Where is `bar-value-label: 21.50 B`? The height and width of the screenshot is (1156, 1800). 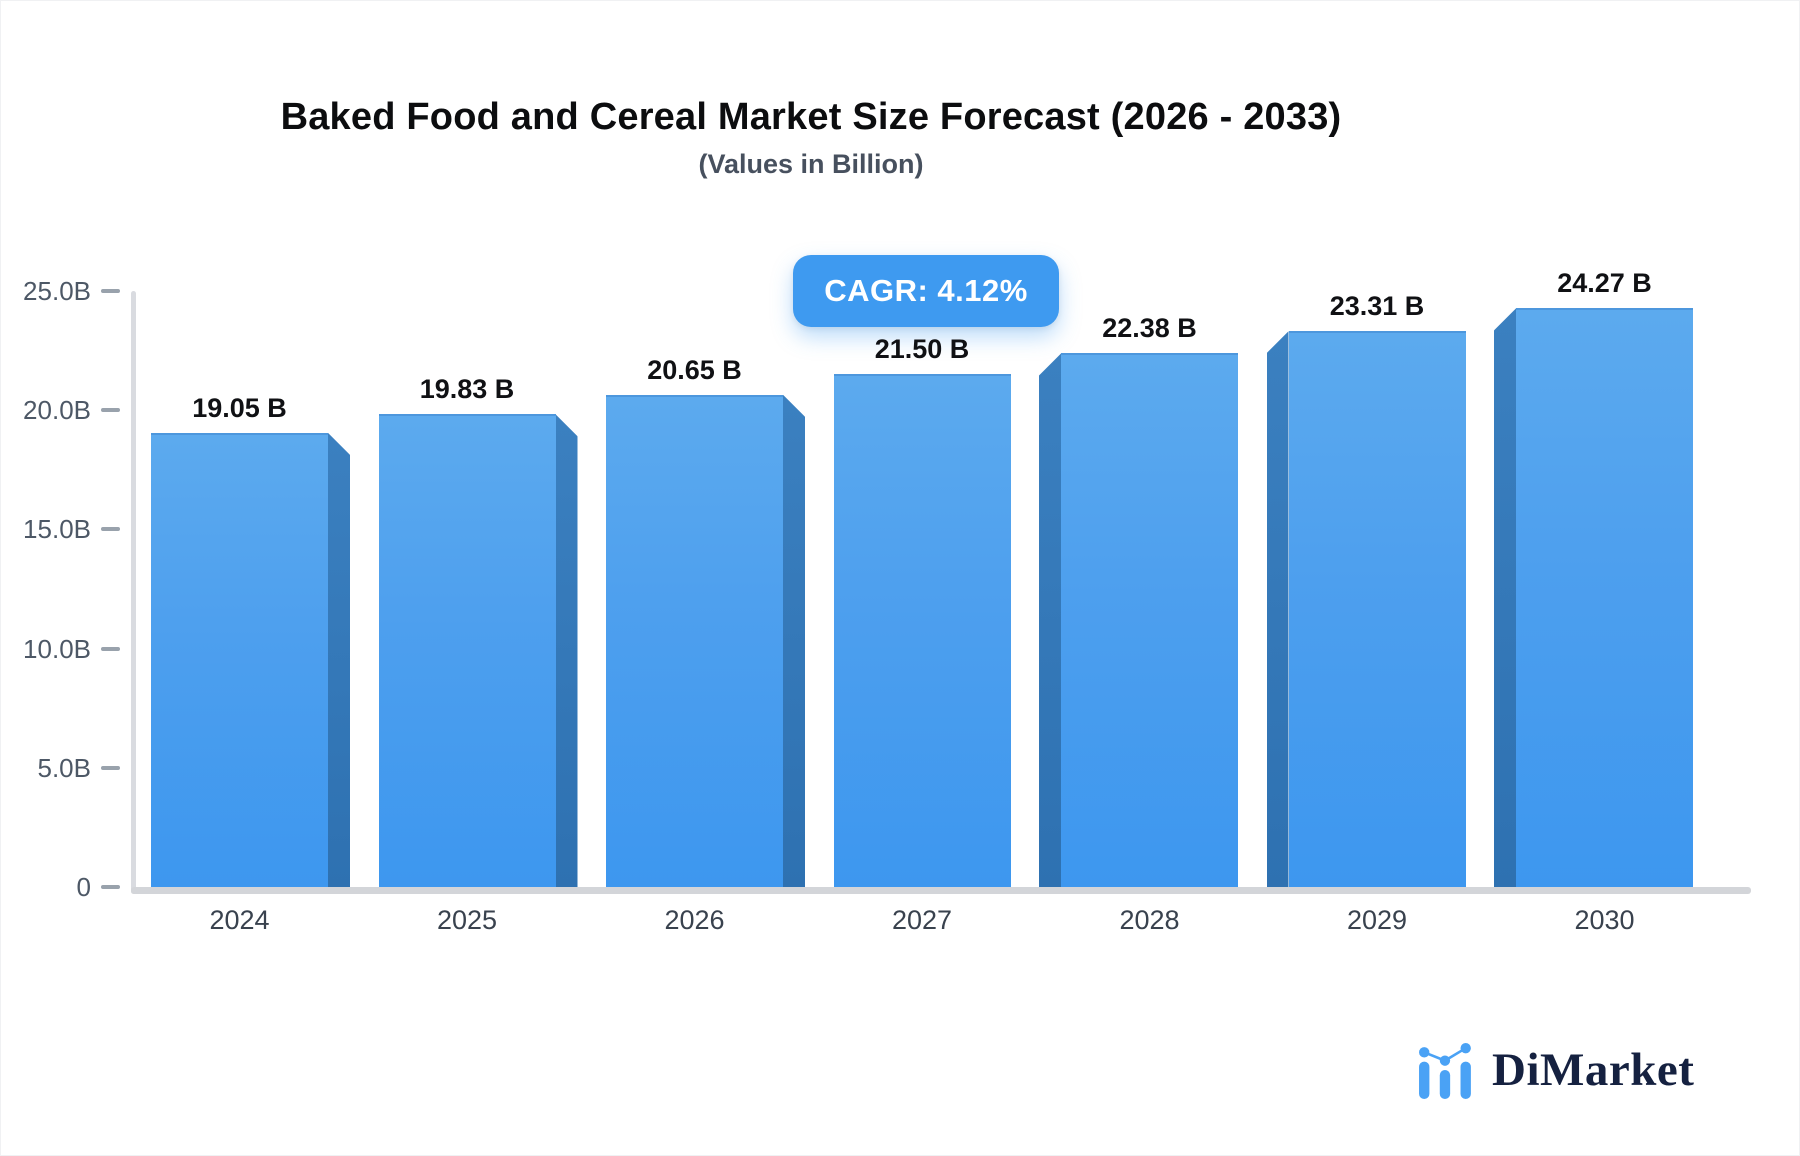 bar-value-label: 21.50 B is located at coordinates (922, 349).